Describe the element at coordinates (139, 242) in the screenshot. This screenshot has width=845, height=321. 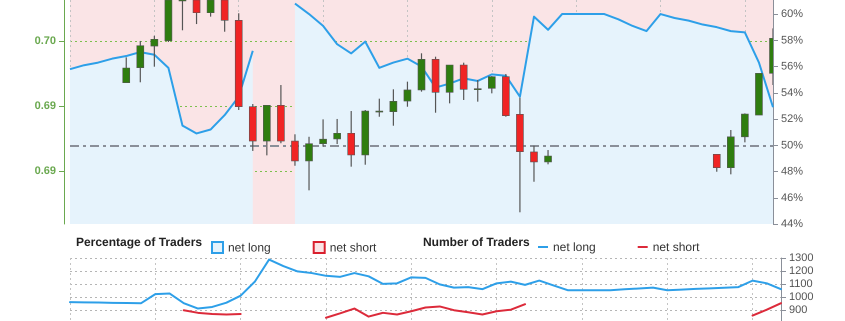
I see `legend-title: Percentage of Traders` at that location.